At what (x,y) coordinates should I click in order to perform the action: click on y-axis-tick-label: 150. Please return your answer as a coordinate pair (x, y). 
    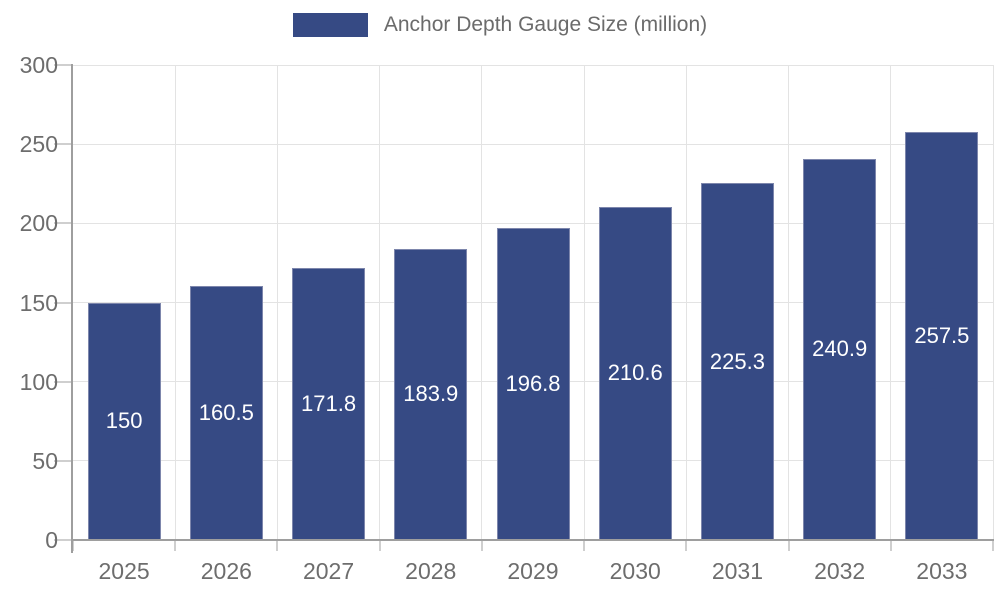
    Looking at the image, I should click on (38, 302).